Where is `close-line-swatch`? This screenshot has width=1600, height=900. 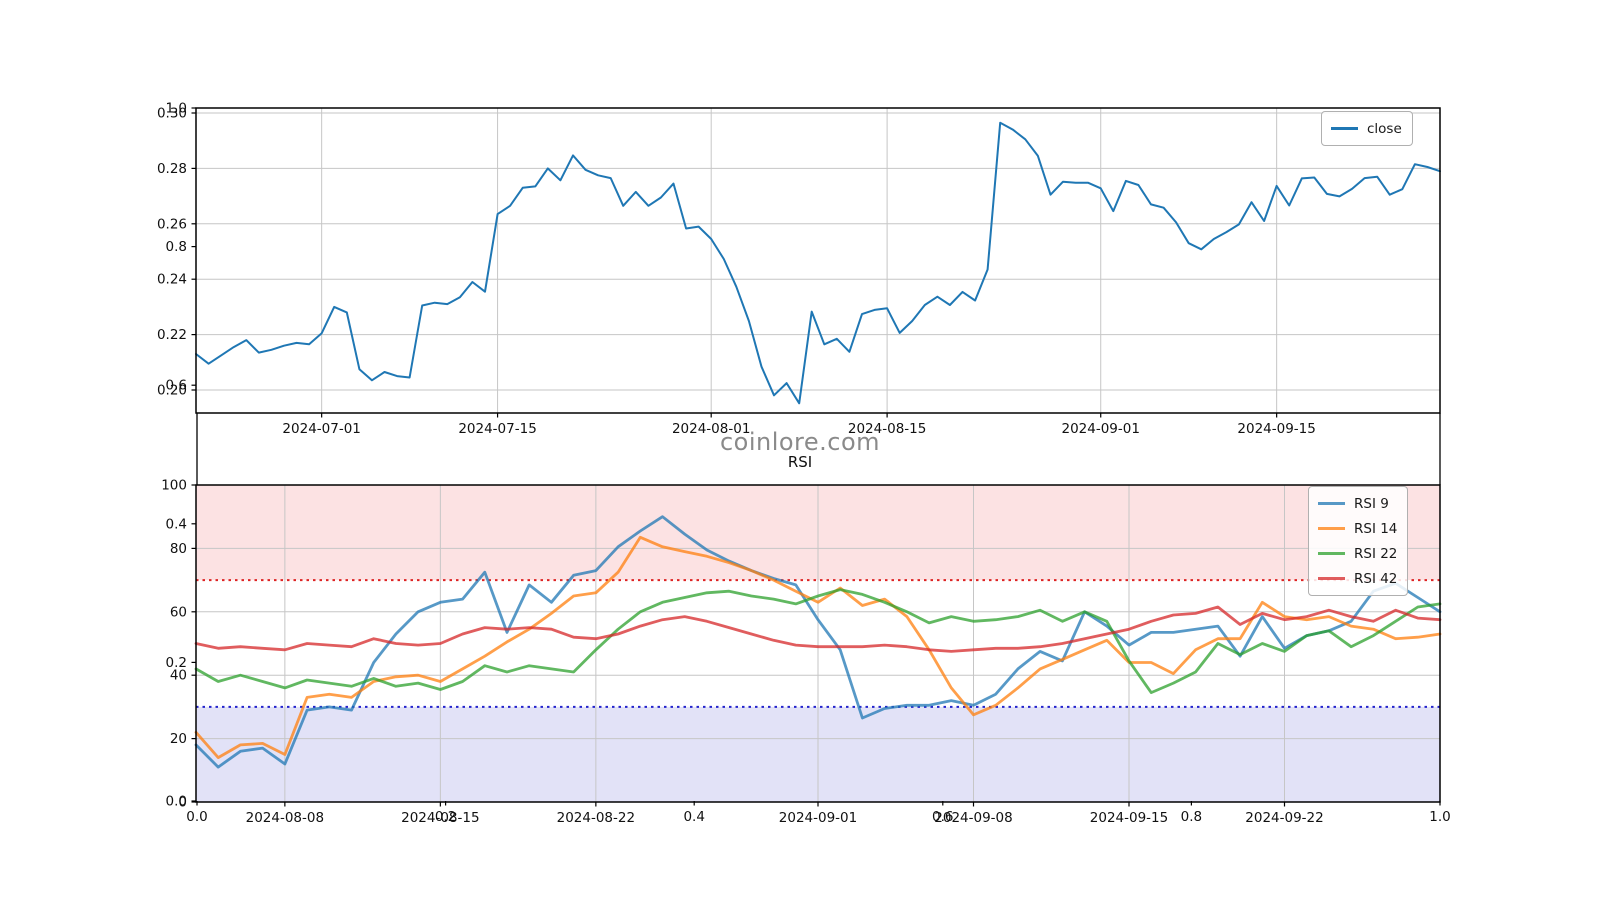
close-line-swatch is located at coordinates (1344, 128).